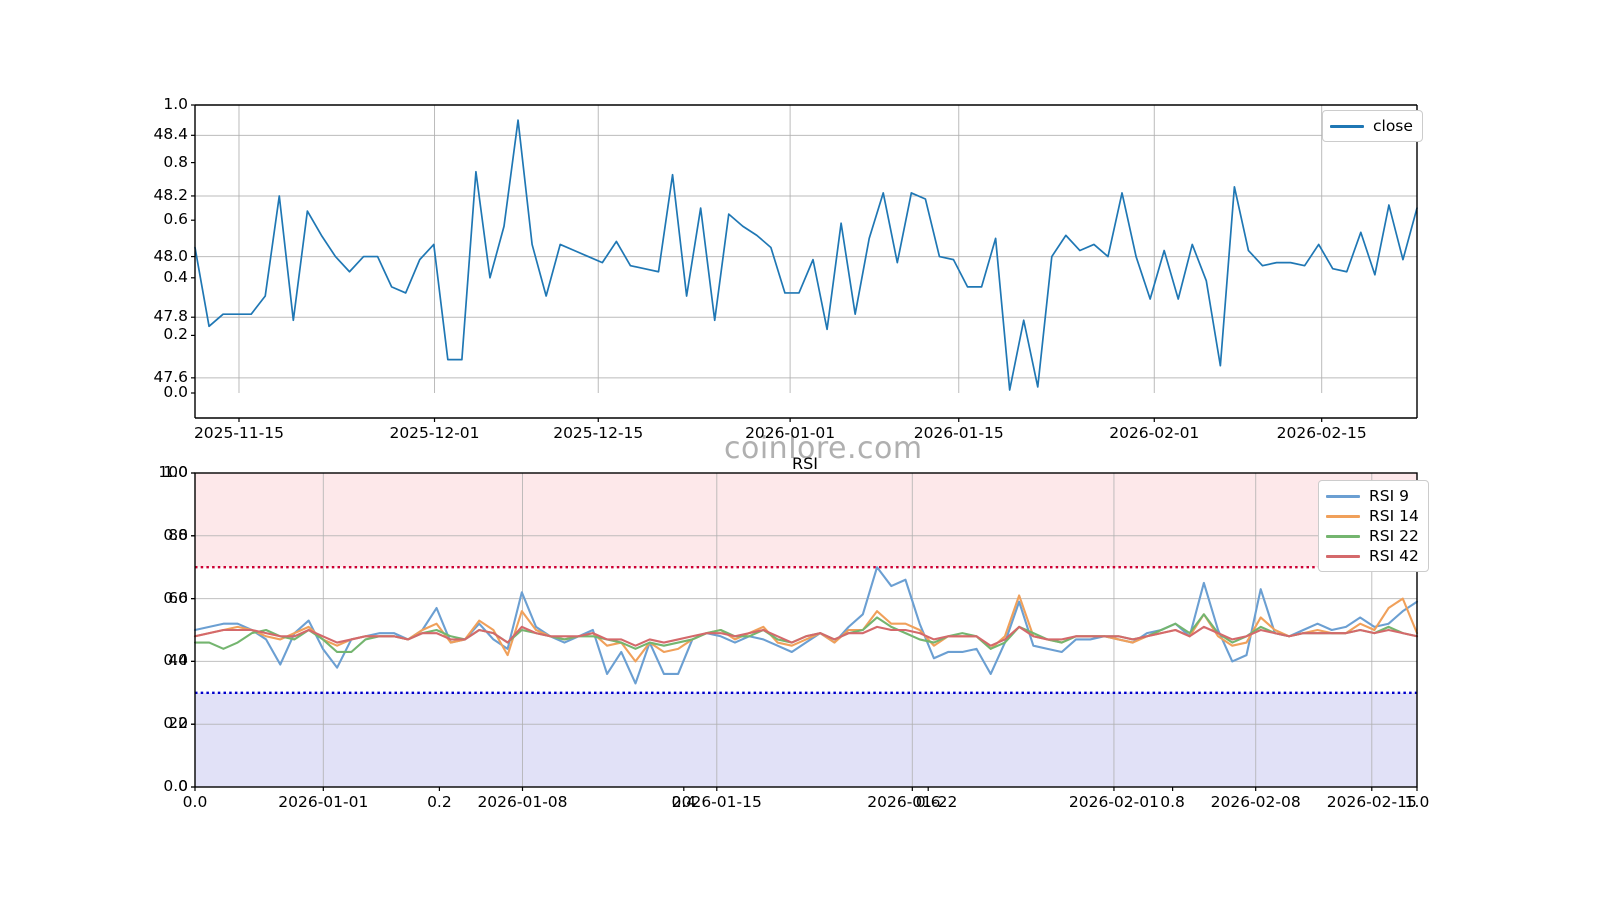 Image resolution: width=1600 pixels, height=900 pixels. Describe the element at coordinates (175, 161) in the screenshot. I see `price-ytick-label-unit: 0.8` at that location.